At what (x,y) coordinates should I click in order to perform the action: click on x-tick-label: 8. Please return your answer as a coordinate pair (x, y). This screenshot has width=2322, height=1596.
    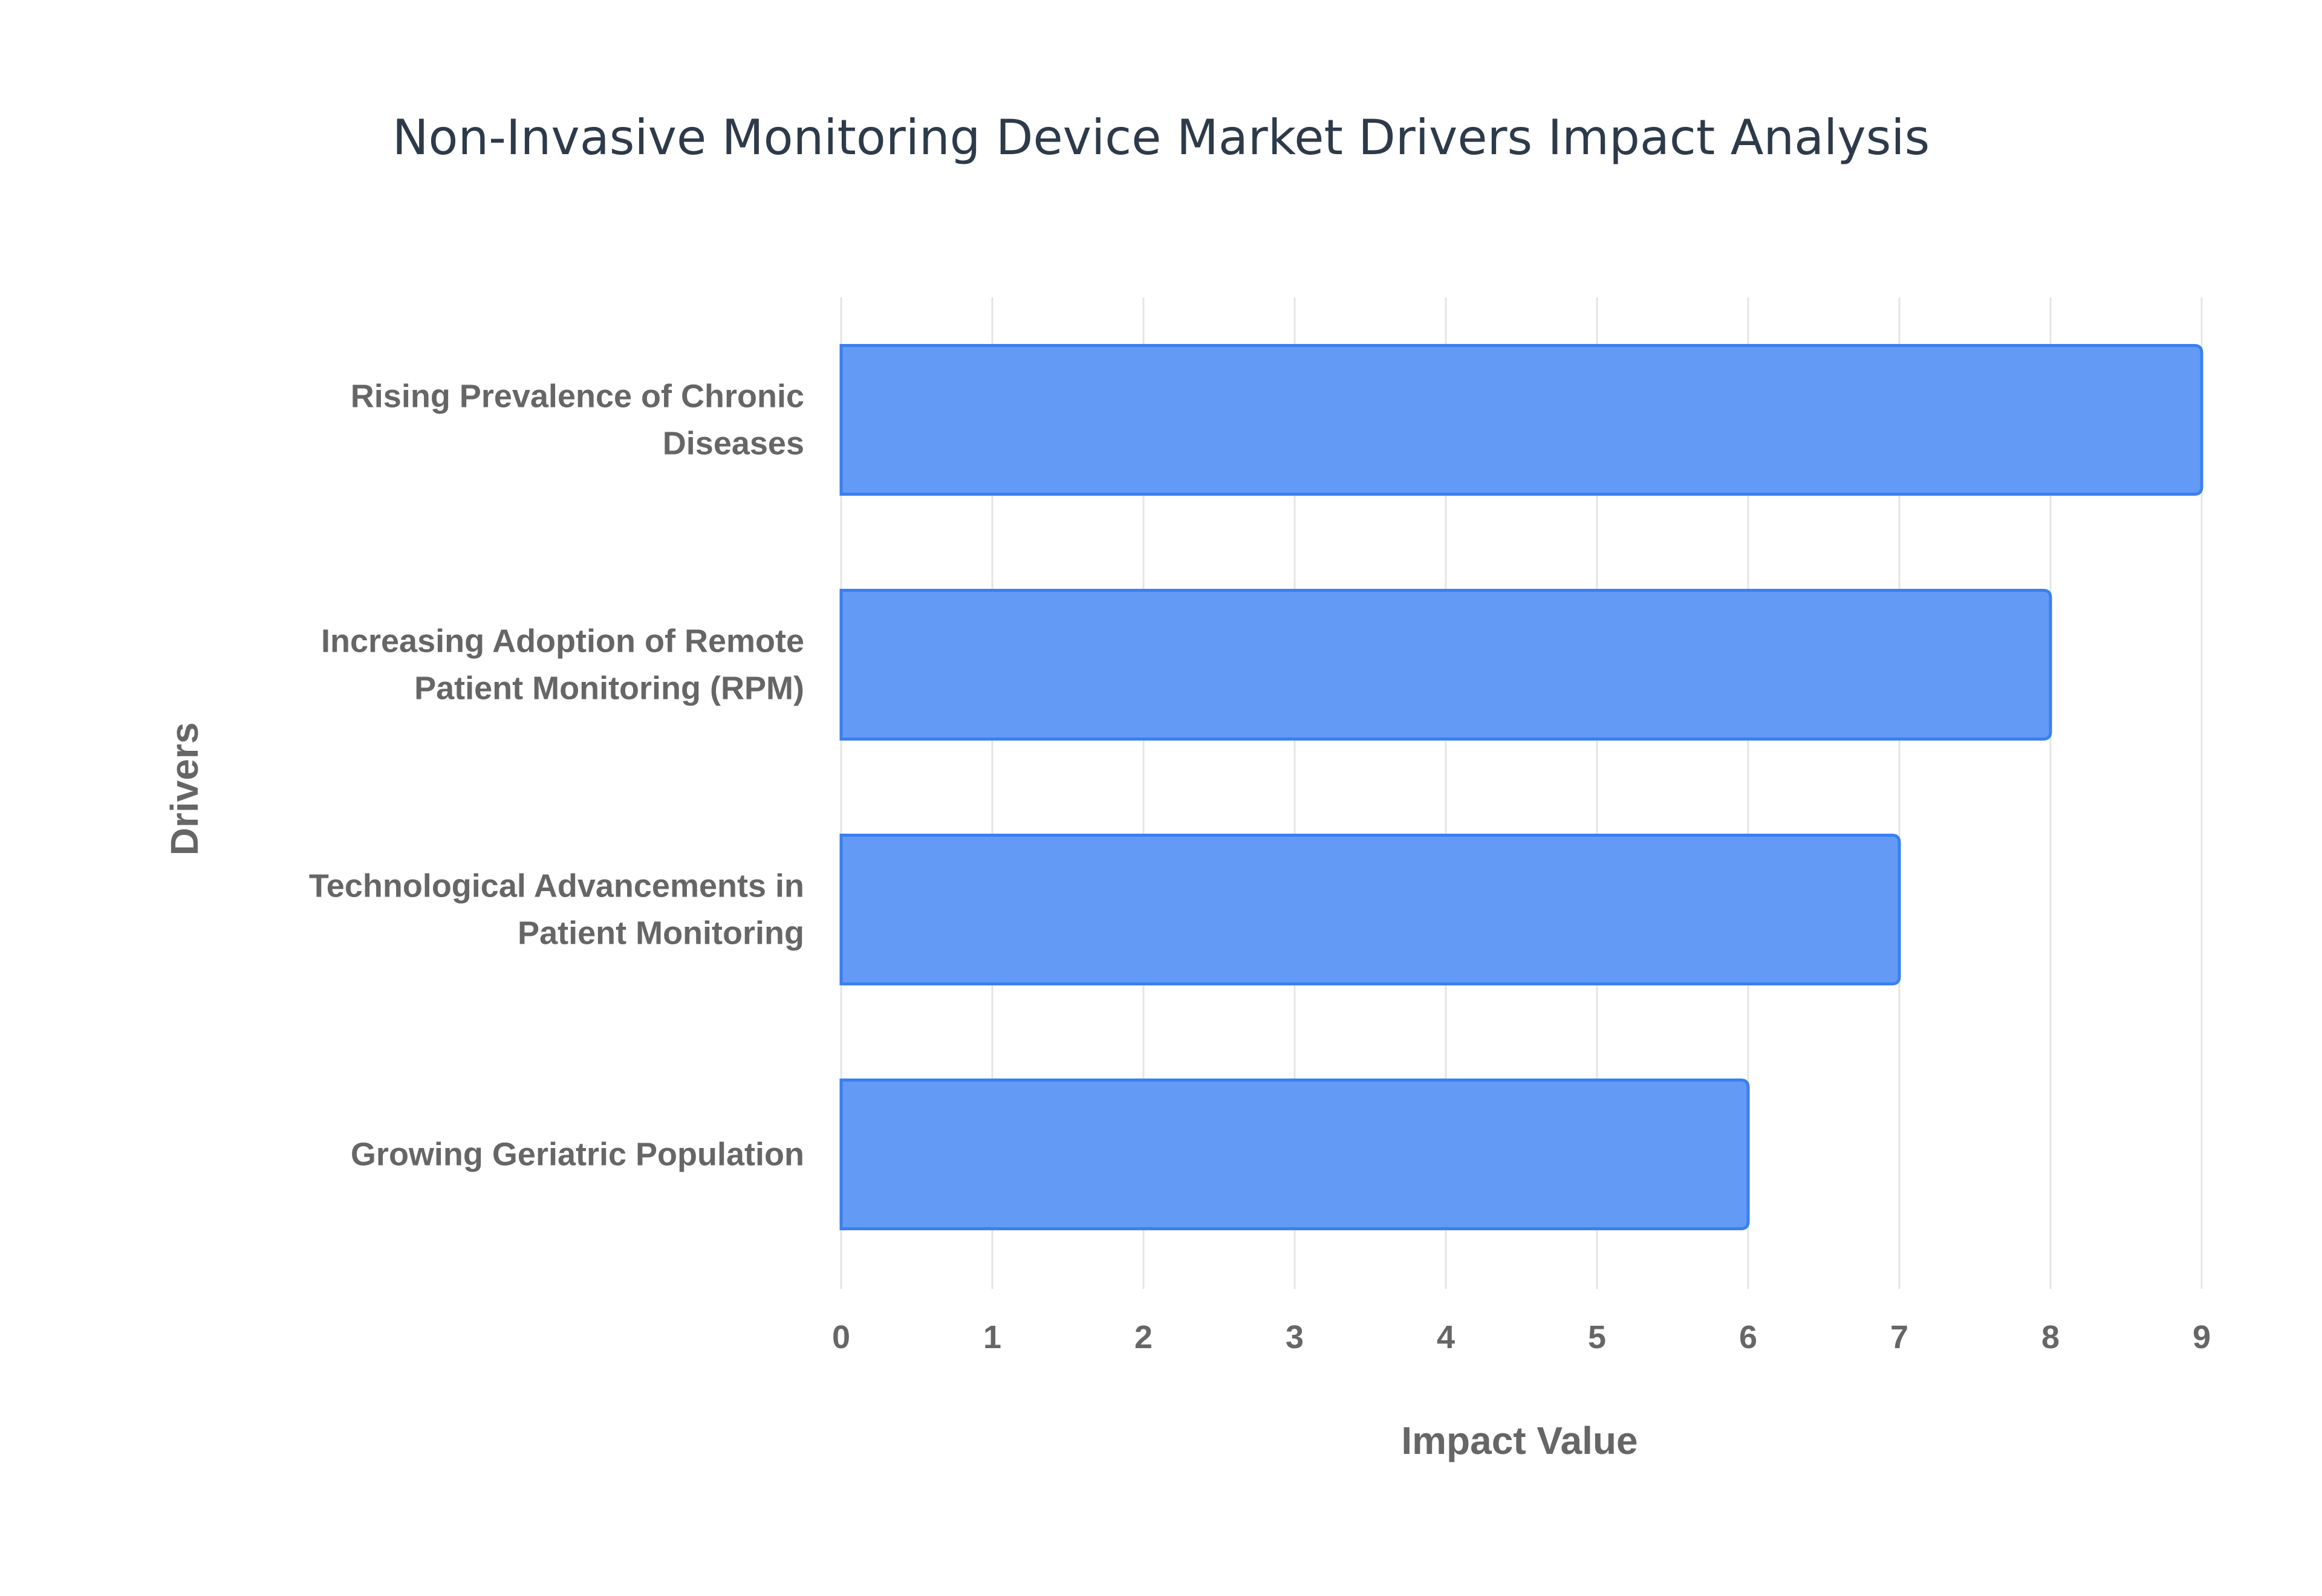
    Looking at the image, I should click on (2050, 1337).